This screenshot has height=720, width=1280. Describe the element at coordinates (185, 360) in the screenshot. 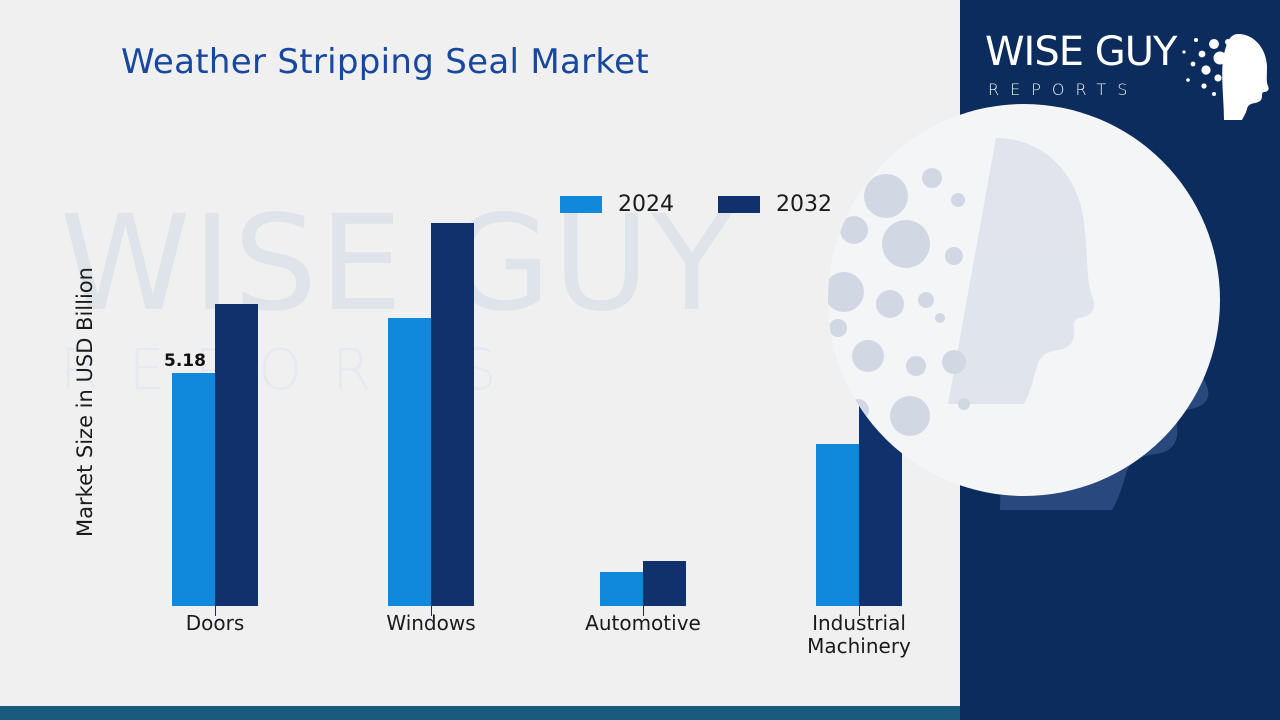

I see `bar-value-label: 5.18` at that location.